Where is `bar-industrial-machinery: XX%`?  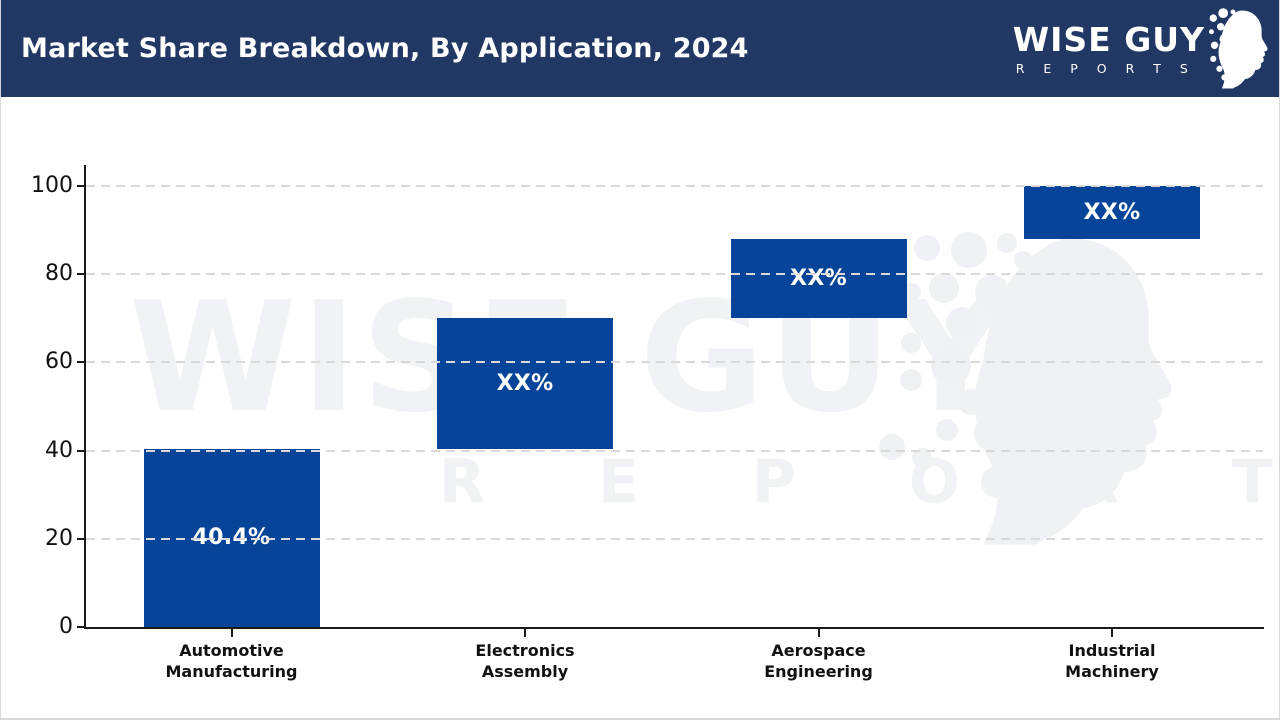
bar-industrial-machinery: XX% is located at coordinates (1112, 212).